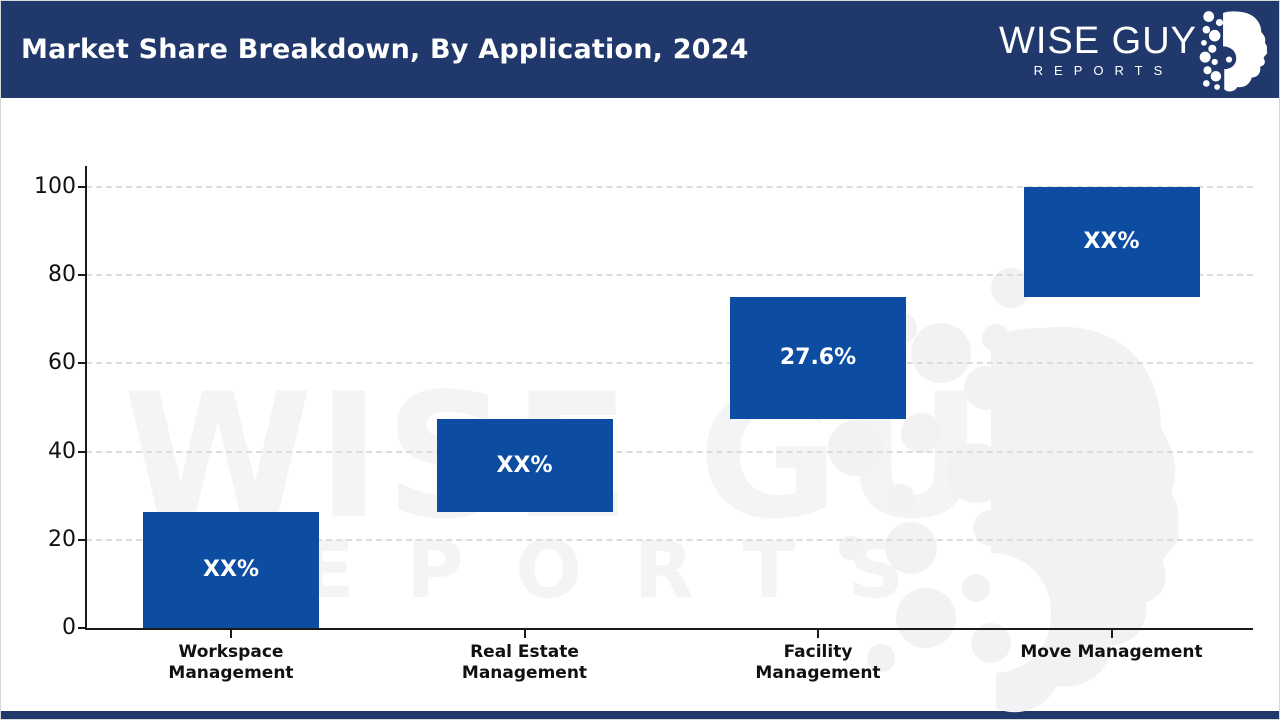 Image resolution: width=1280 pixels, height=720 pixels. What do you see at coordinates (818, 652) in the screenshot?
I see `category-label-line: Facility` at bounding box center [818, 652].